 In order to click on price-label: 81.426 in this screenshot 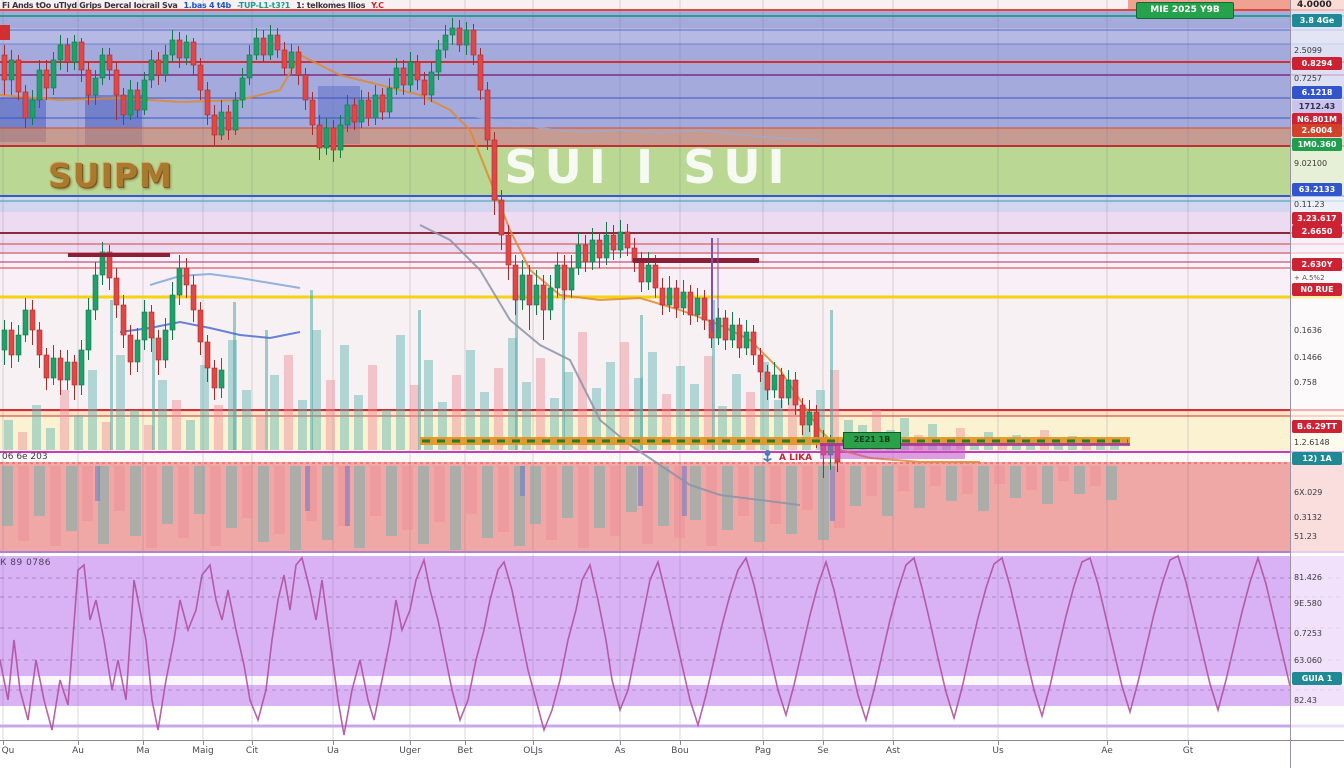, I will do `click(1308, 577)`.